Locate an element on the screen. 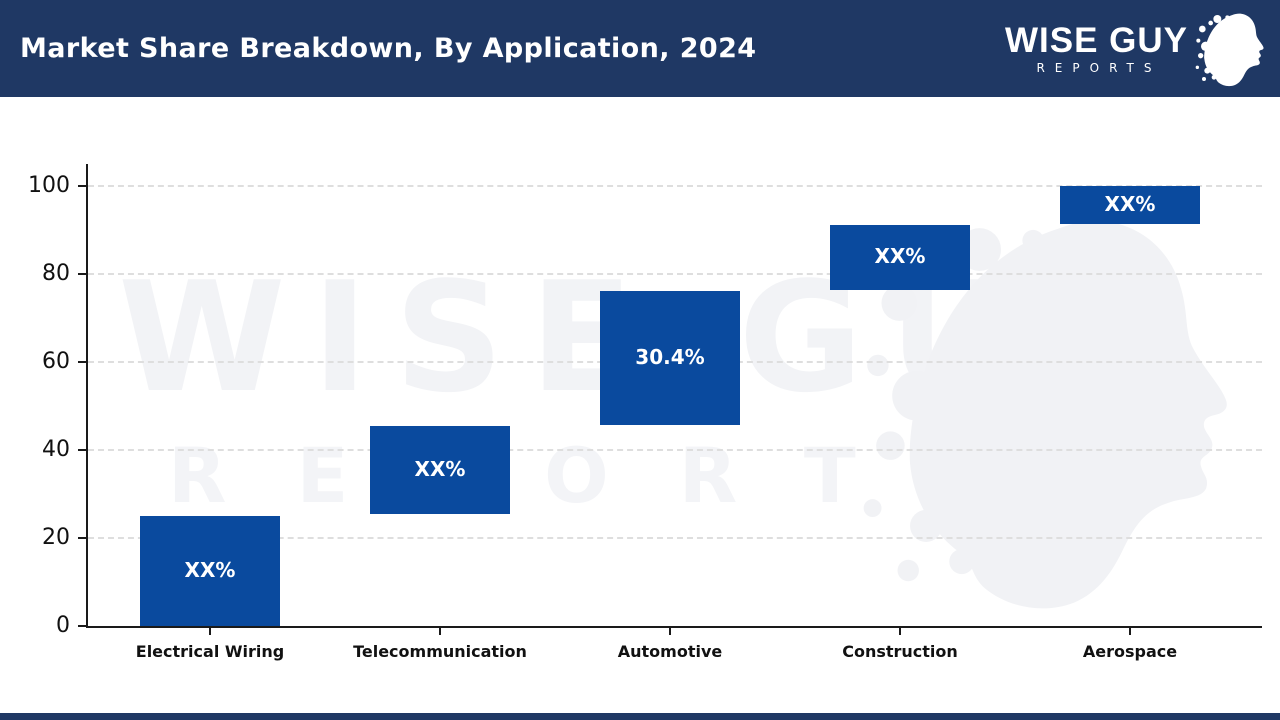  y-axis-line is located at coordinates (87, 396).